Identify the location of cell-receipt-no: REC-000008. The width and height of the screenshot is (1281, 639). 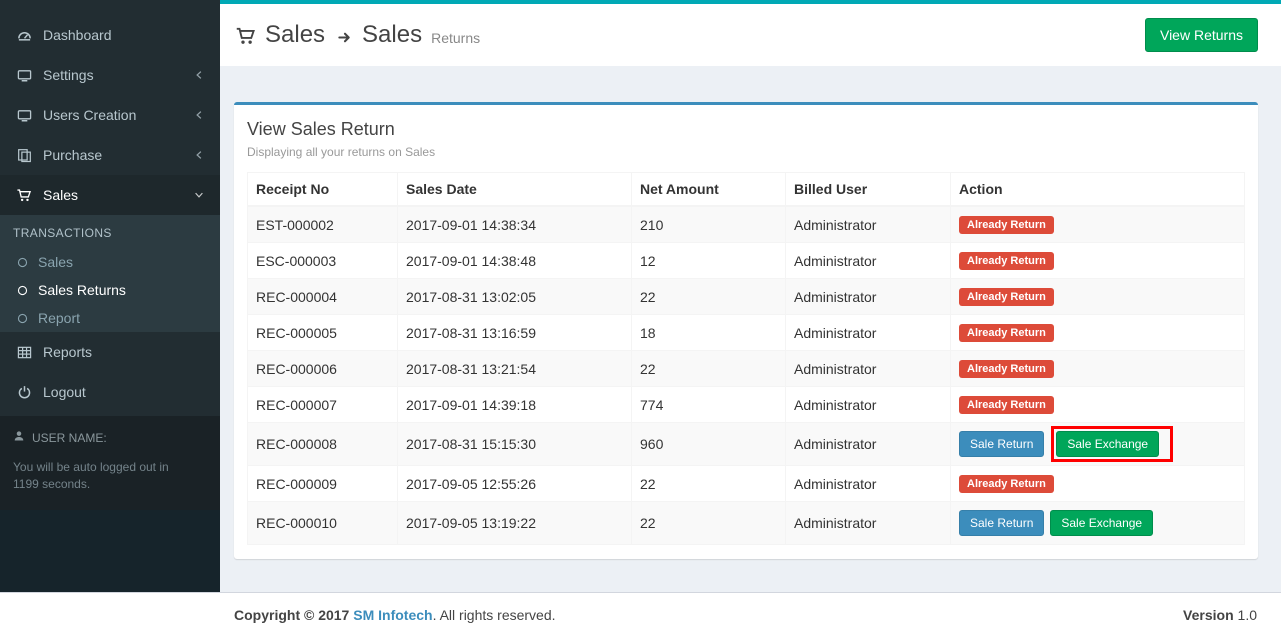
(322, 444).